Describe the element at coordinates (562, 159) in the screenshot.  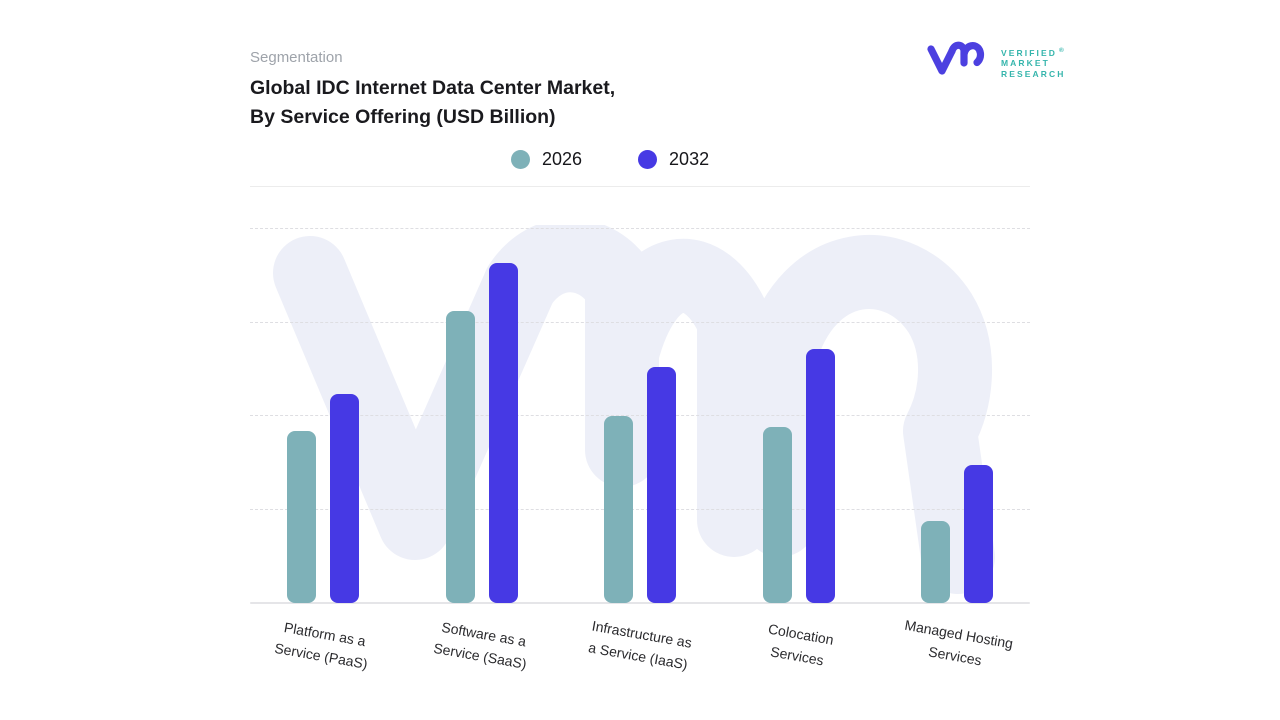
I see `legend-label-2026: 2026` at that location.